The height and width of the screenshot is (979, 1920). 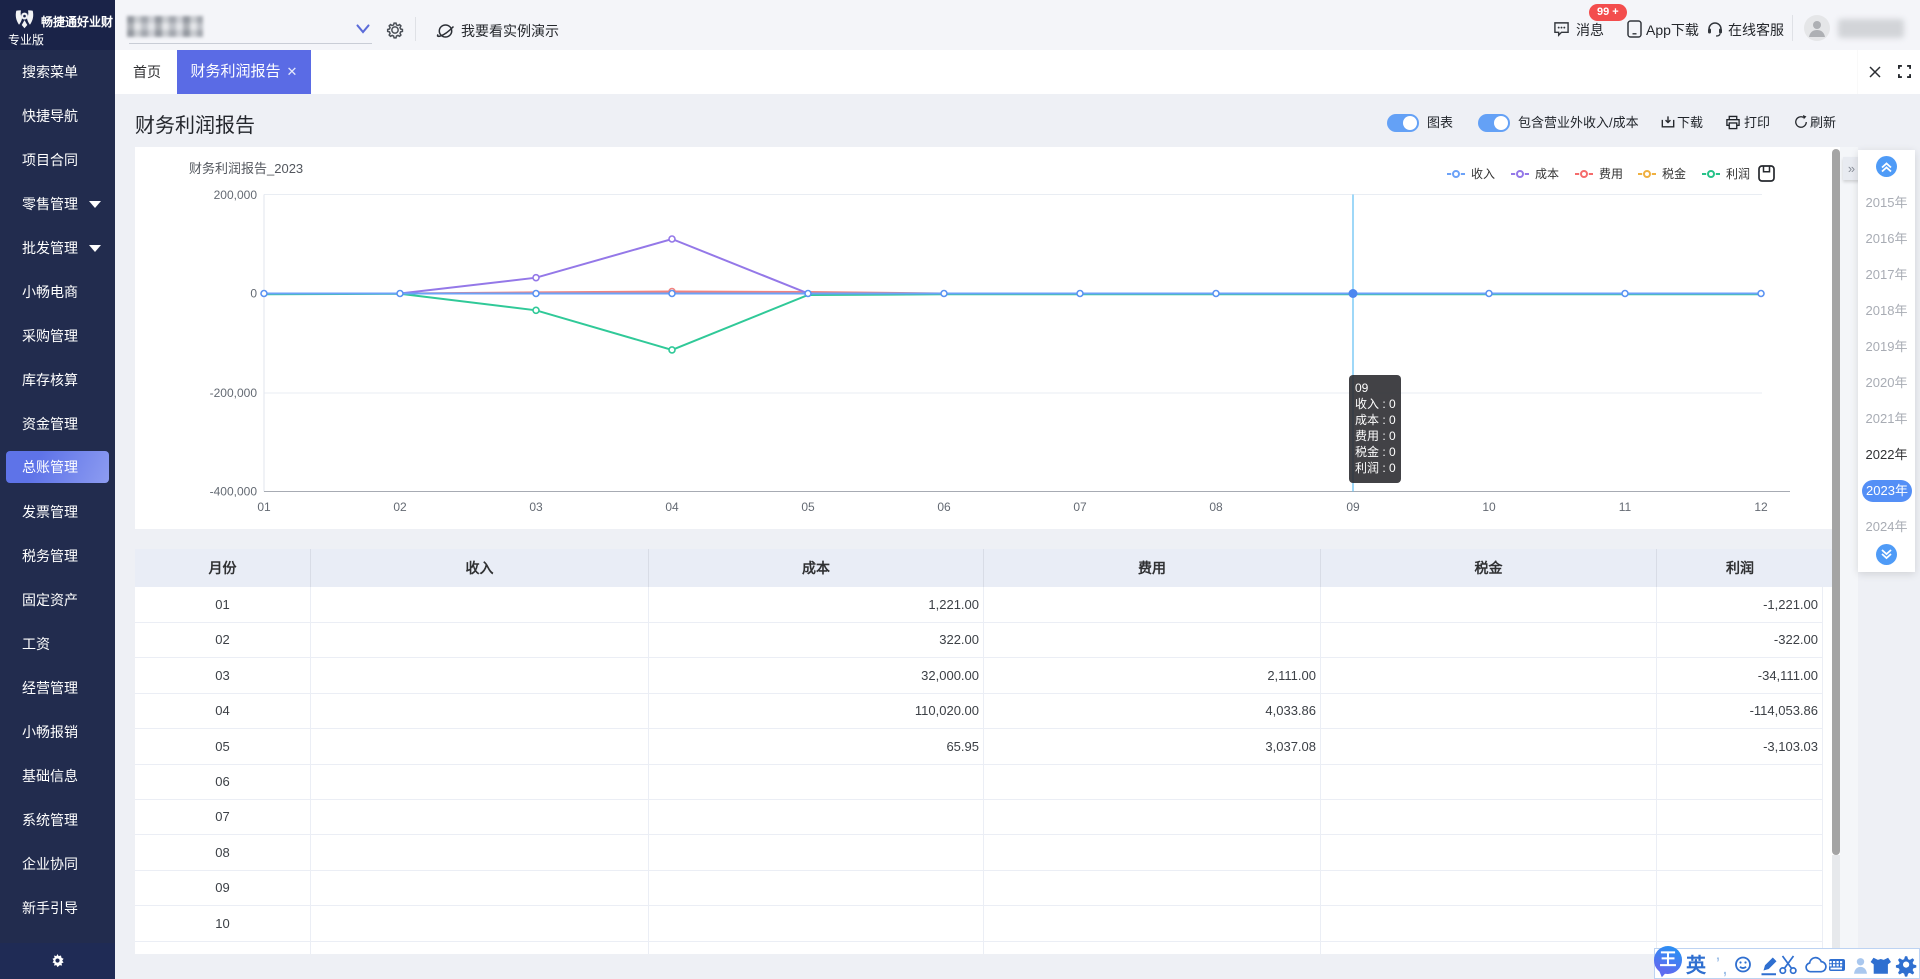 I want to click on svg-text: 02, so click(x=400, y=507).